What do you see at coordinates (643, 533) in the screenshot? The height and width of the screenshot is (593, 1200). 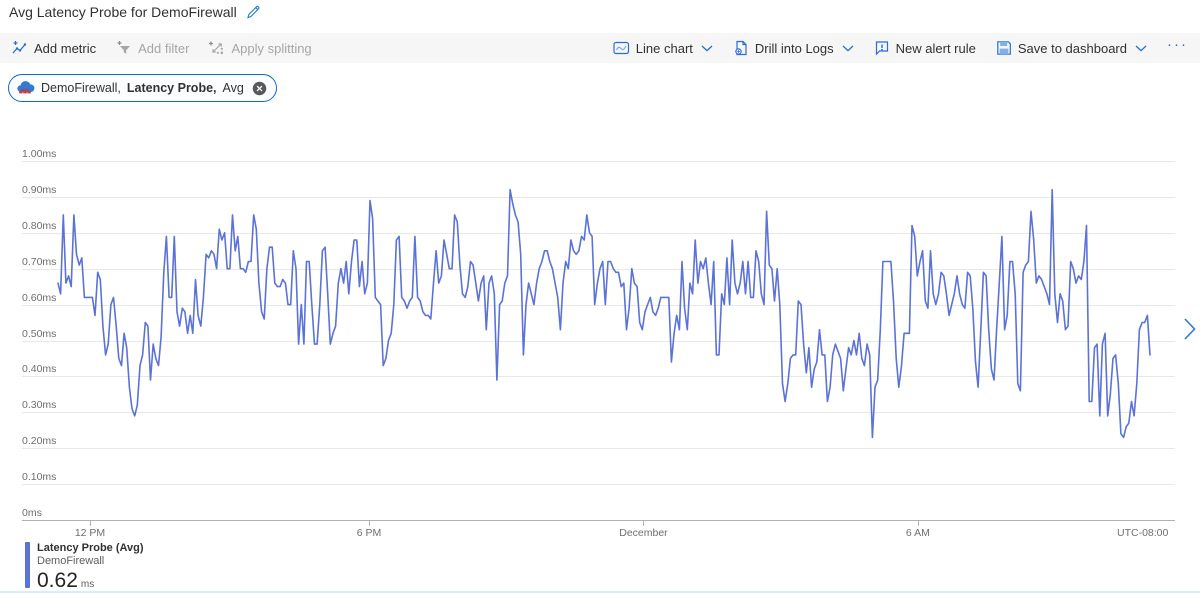 I see `x-axis-tick-label: December` at bounding box center [643, 533].